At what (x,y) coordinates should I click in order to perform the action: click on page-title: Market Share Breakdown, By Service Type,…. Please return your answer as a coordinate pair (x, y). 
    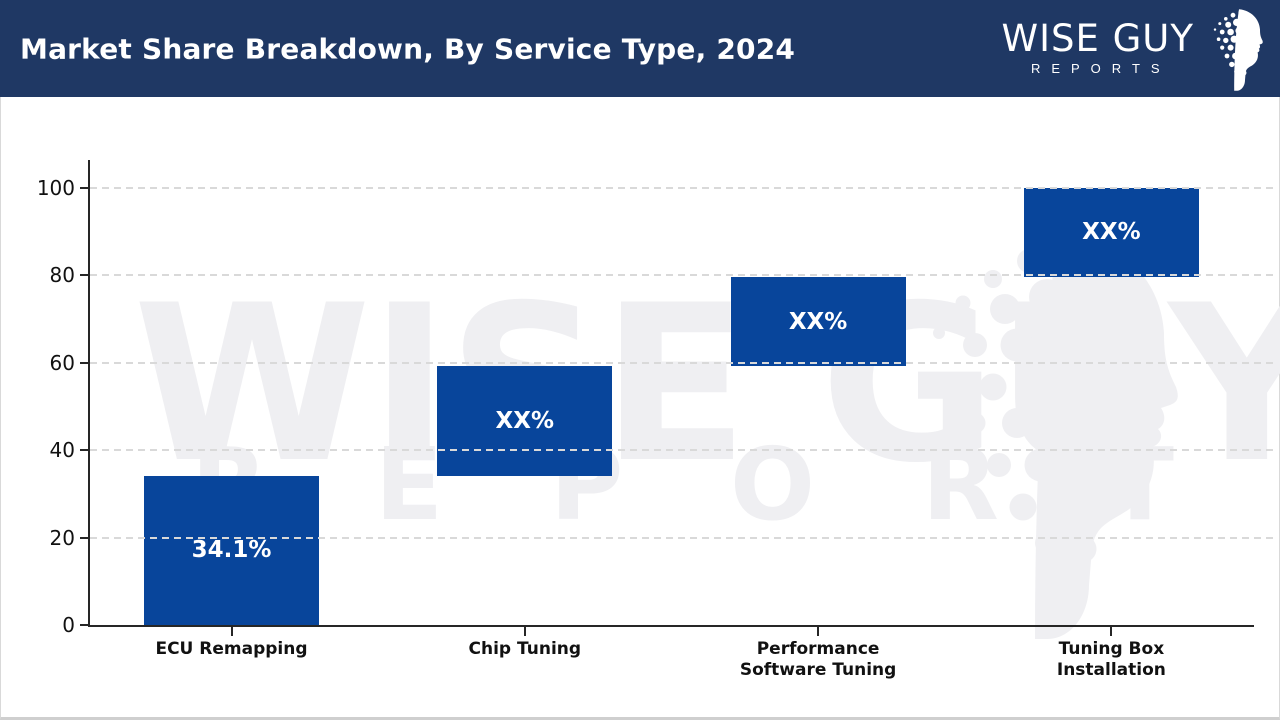
    Looking at the image, I should click on (408, 48).